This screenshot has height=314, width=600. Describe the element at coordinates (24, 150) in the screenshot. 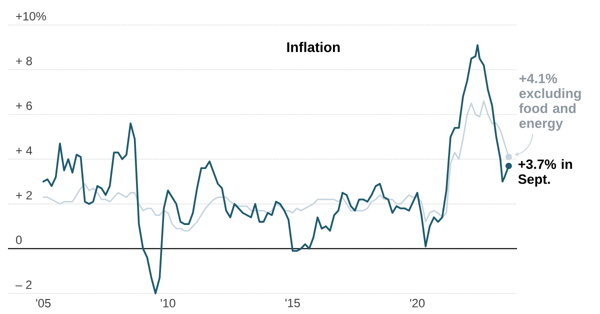

I see `y-tick-label: + 4` at that location.